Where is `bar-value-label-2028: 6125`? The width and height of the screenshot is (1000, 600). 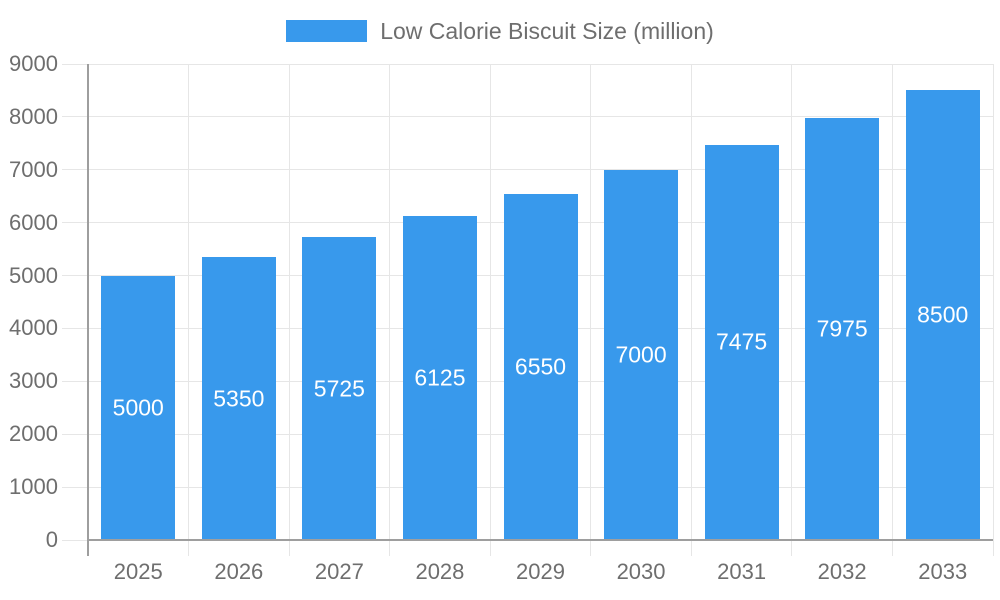
bar-value-label-2028: 6125 is located at coordinates (440, 377).